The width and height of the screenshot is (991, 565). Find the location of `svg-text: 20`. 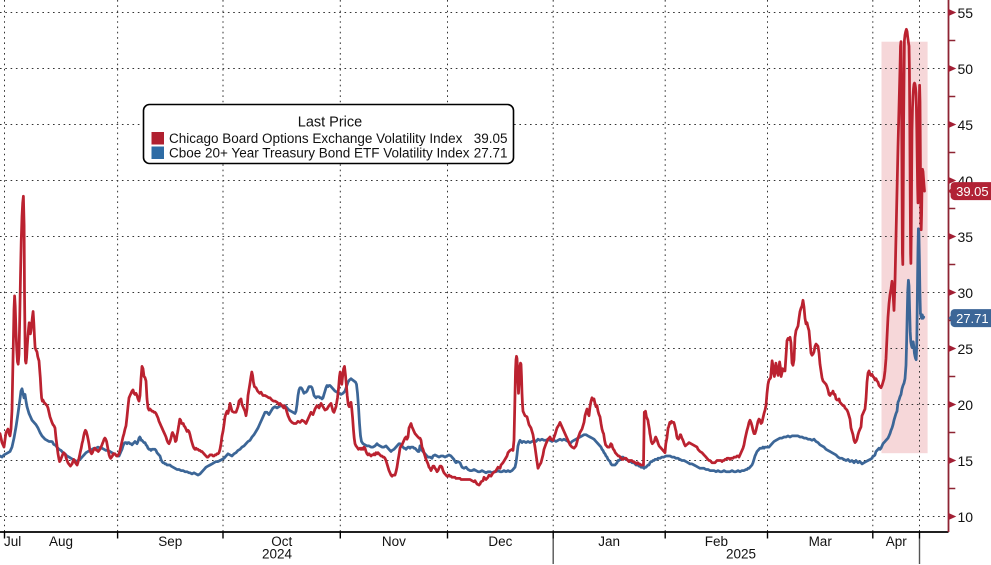

svg-text: 20 is located at coordinates (966, 405).